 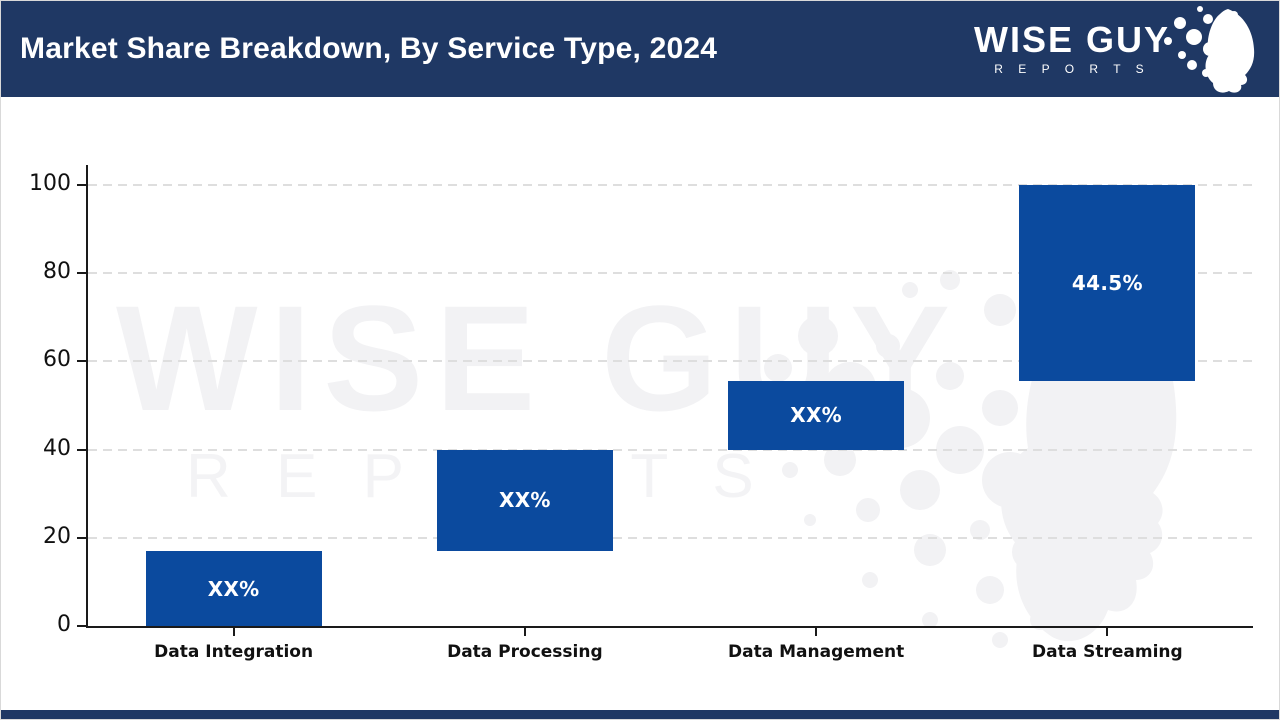 I want to click on footer-bar, so click(x=640, y=715).